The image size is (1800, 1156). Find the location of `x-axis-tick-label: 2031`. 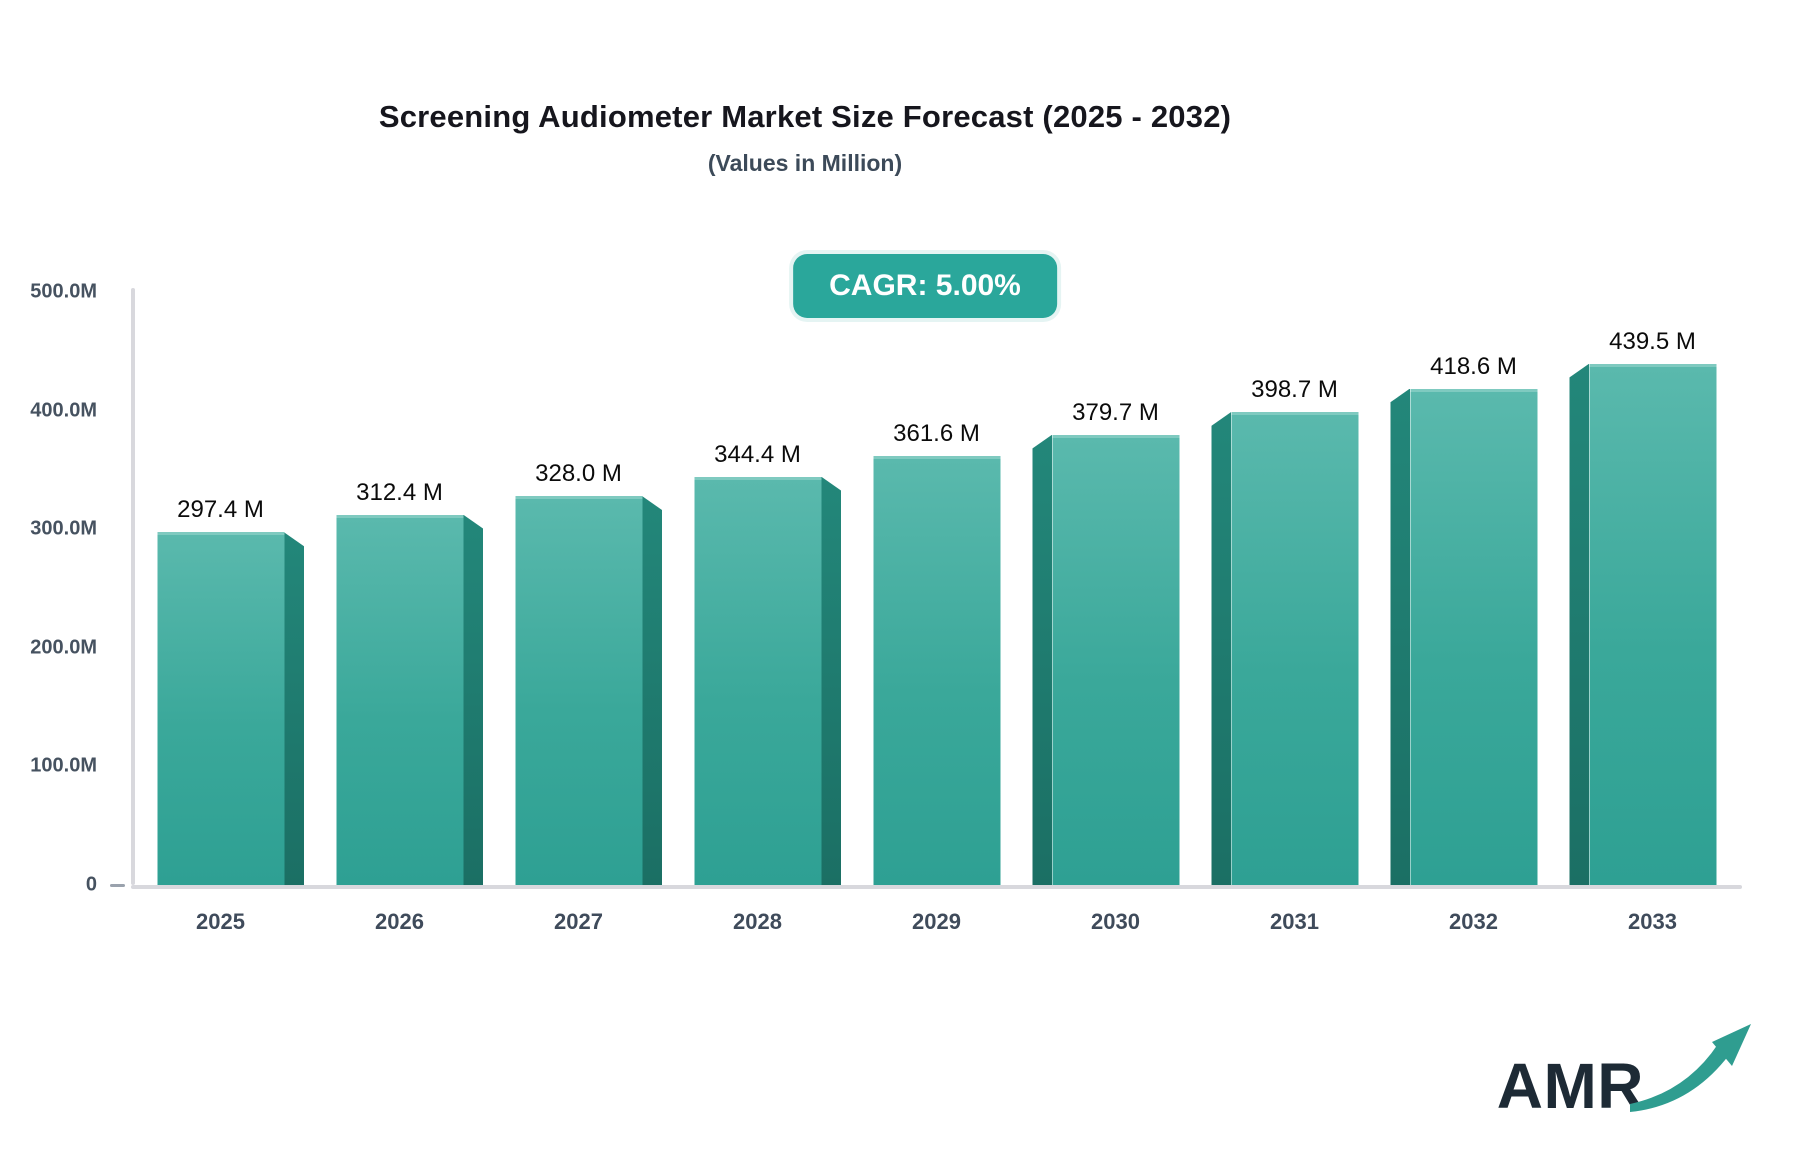

x-axis-tick-label: 2031 is located at coordinates (1294, 921).